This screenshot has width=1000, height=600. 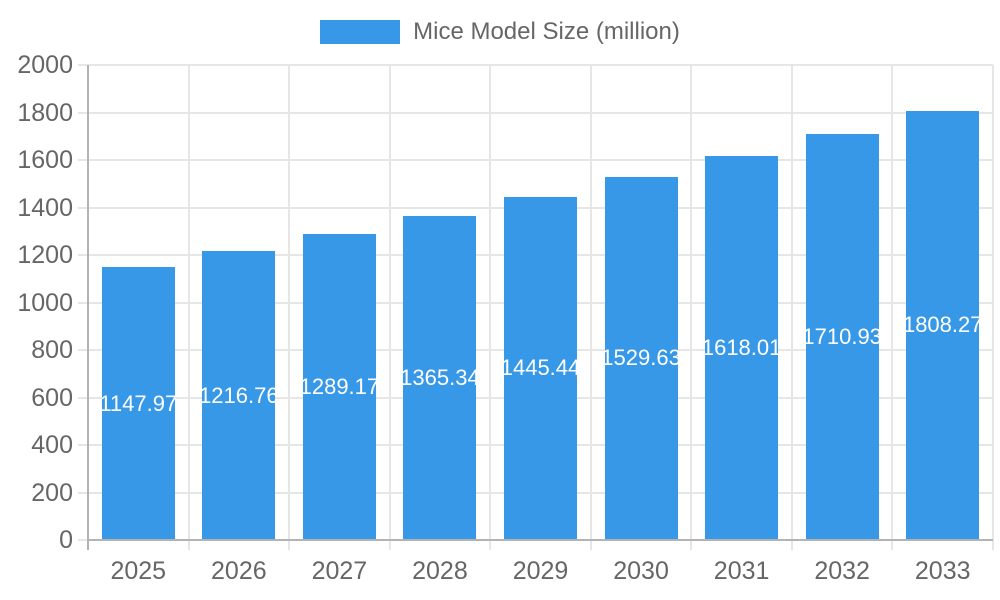 What do you see at coordinates (88, 307) in the screenshot?
I see `y-axis-line` at bounding box center [88, 307].